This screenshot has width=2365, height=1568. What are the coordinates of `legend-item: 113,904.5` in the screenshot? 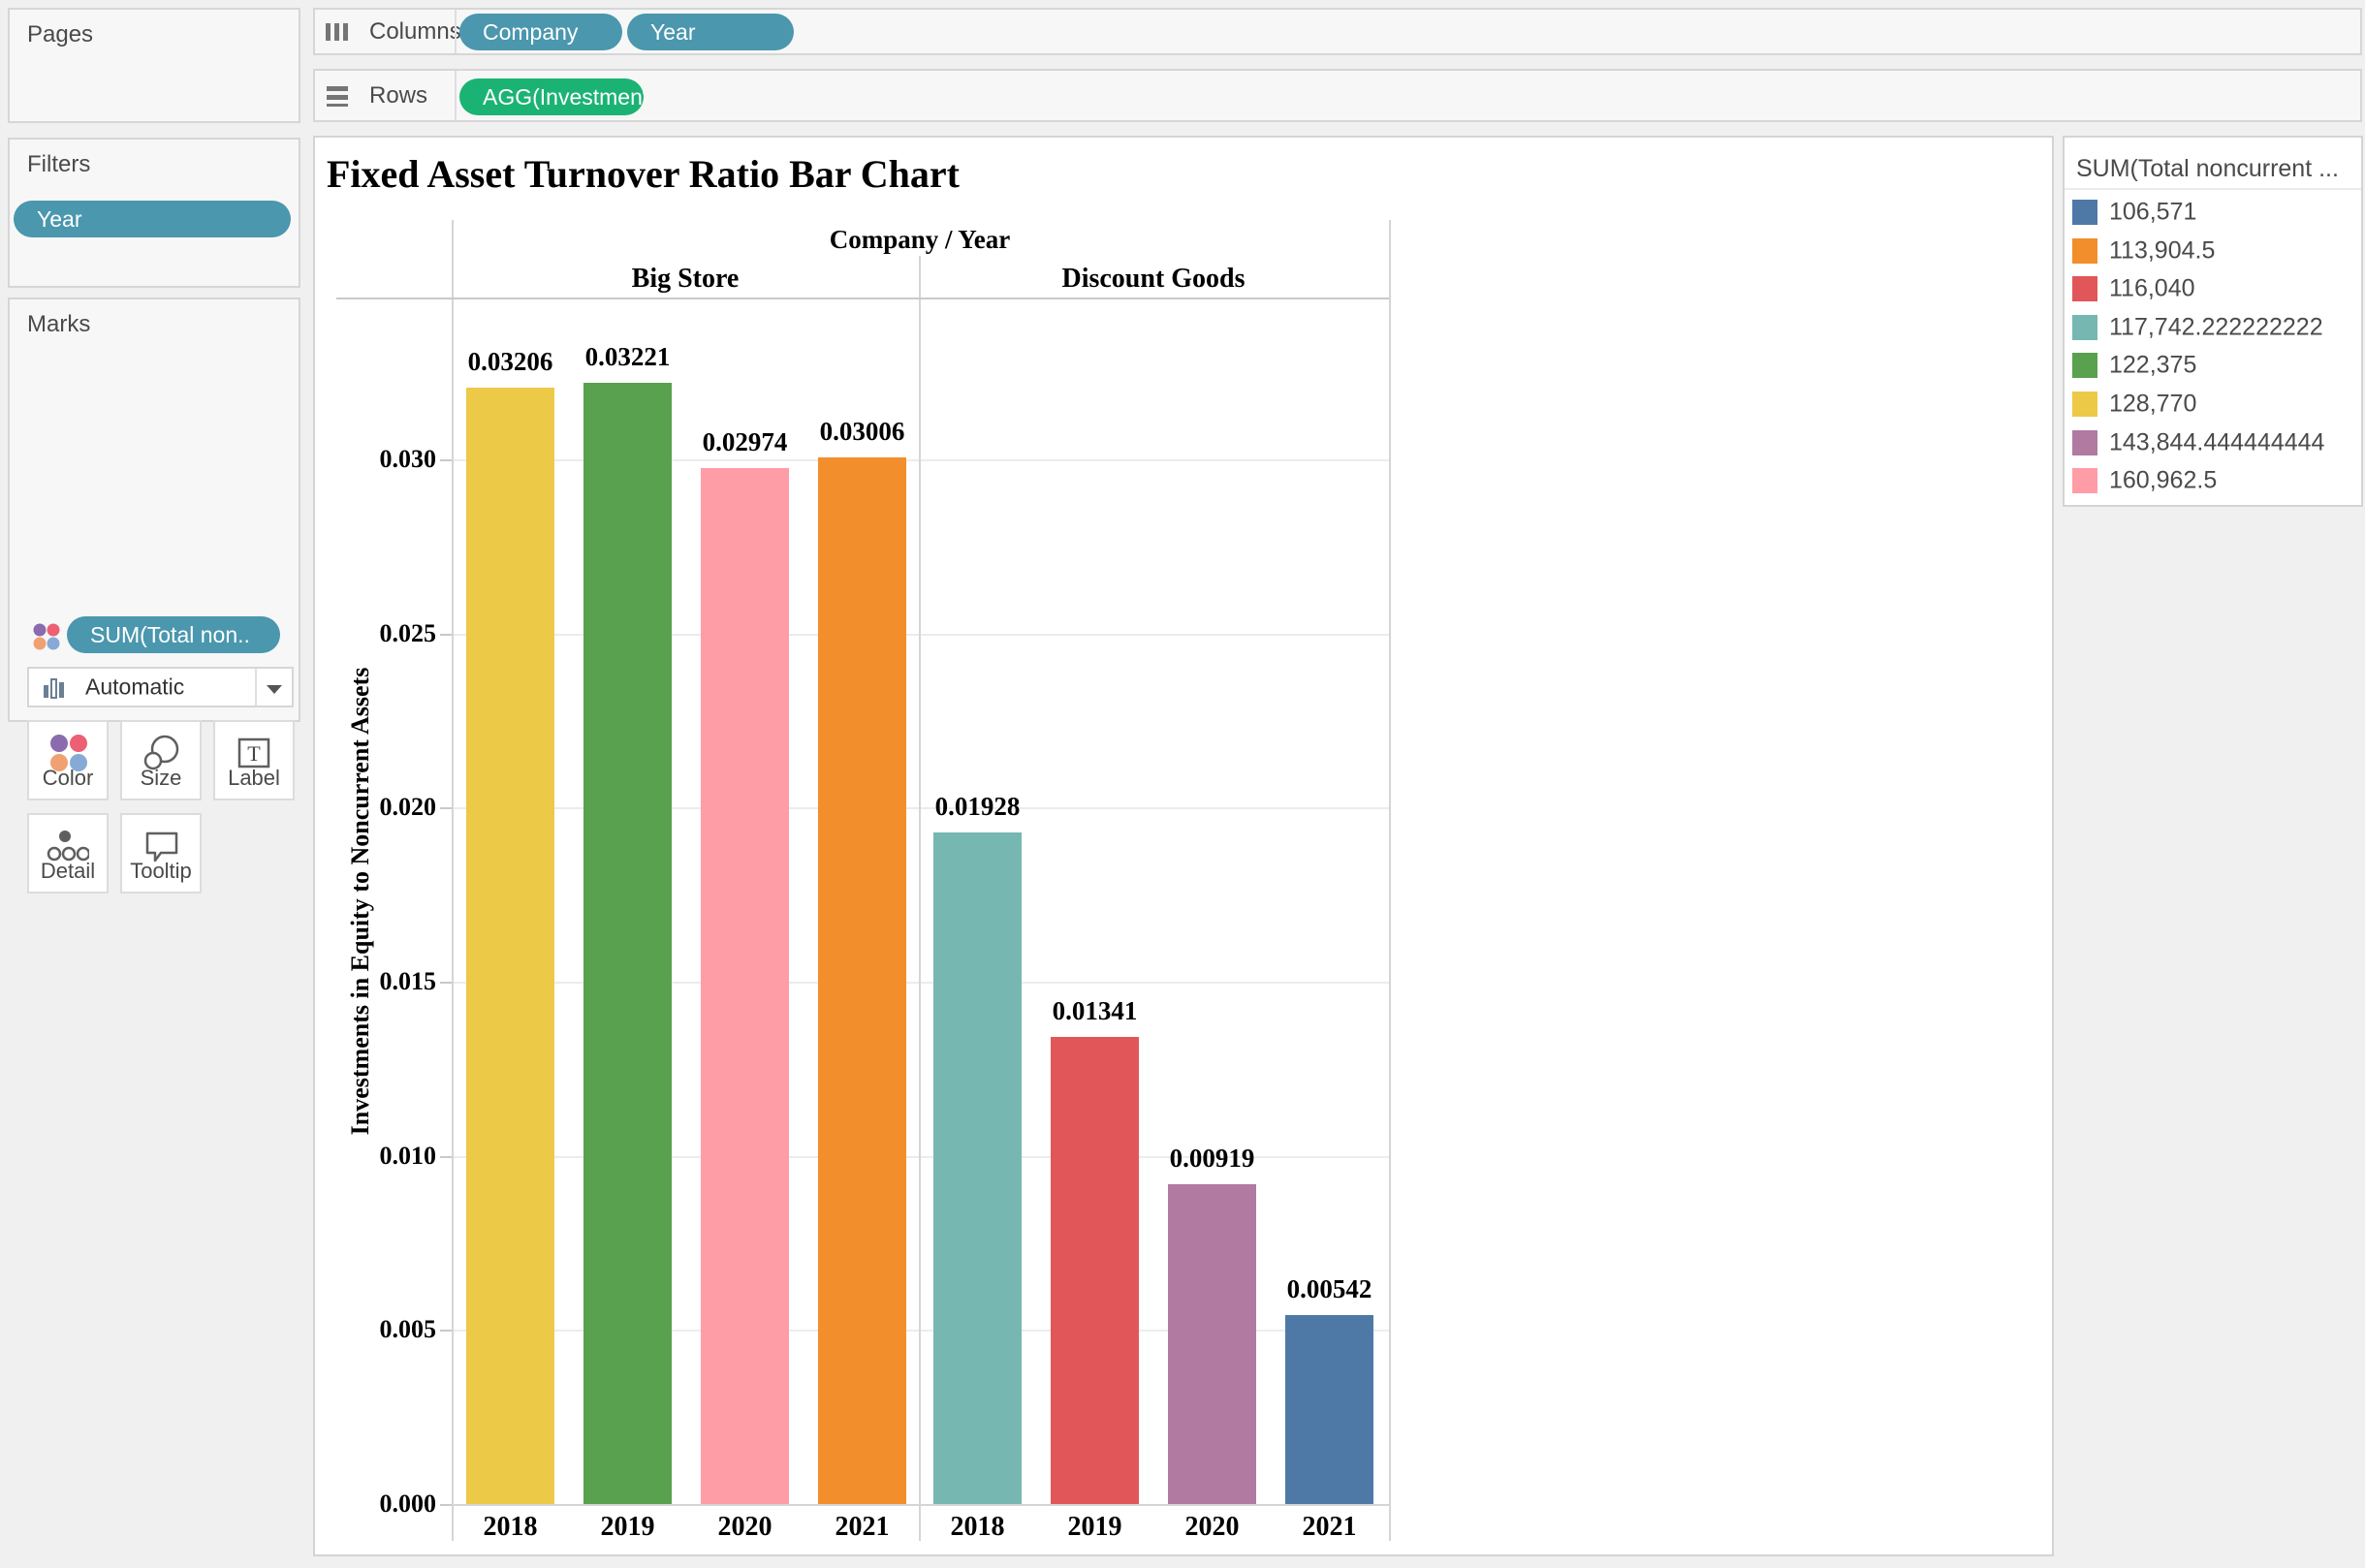 It's located at (2213, 251).